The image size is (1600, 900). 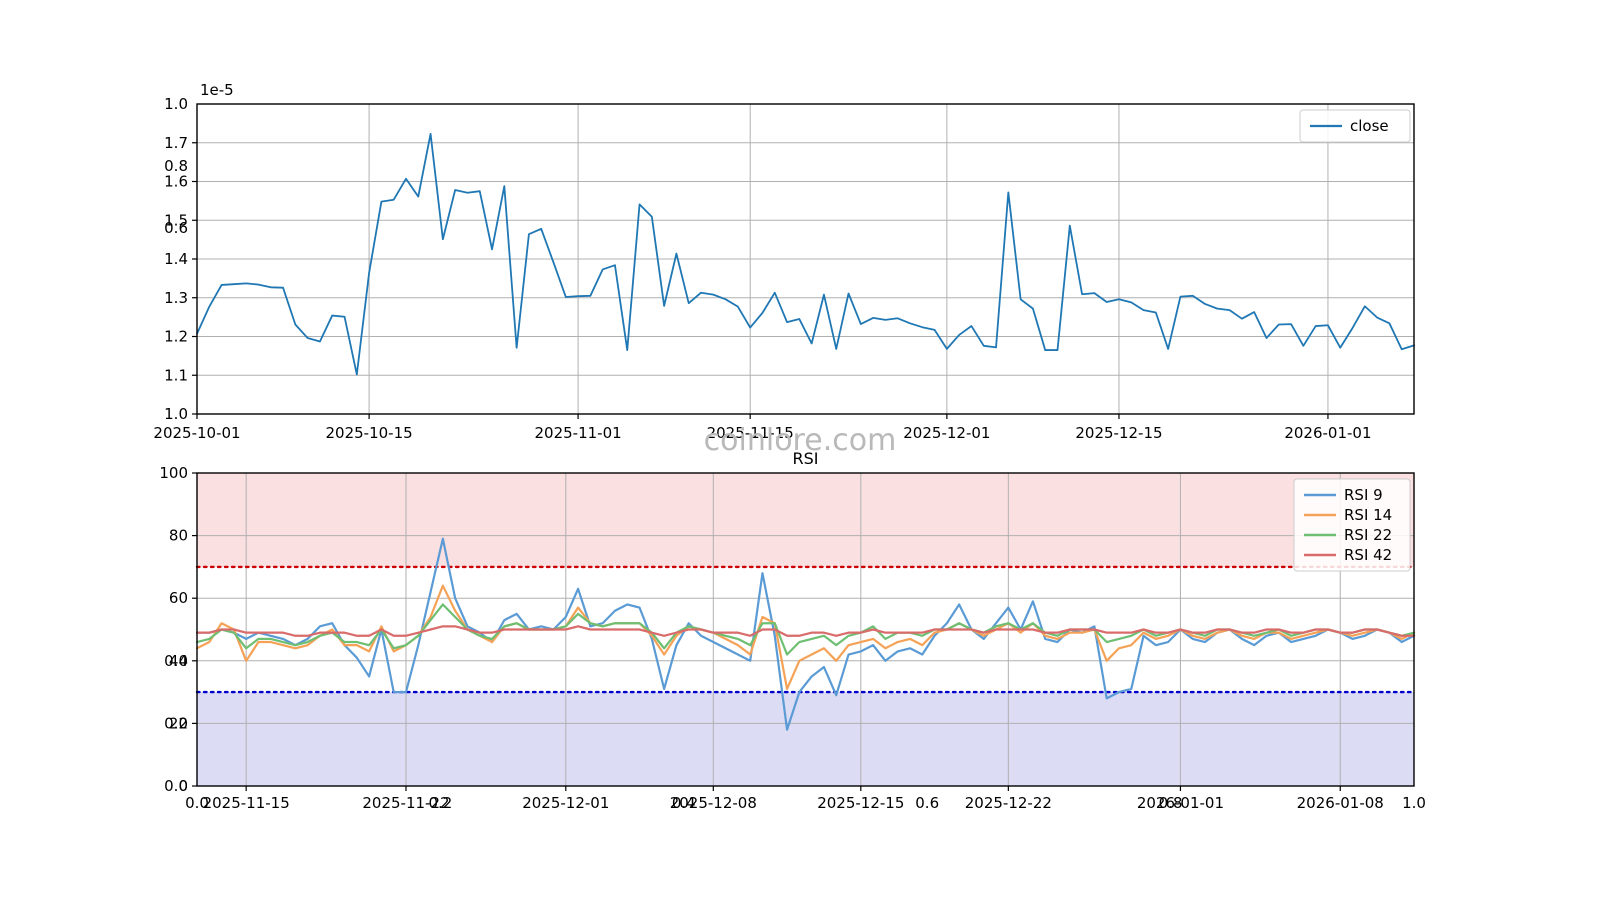 What do you see at coordinates (805, 739) in the screenshot?
I see `oversold-band` at bounding box center [805, 739].